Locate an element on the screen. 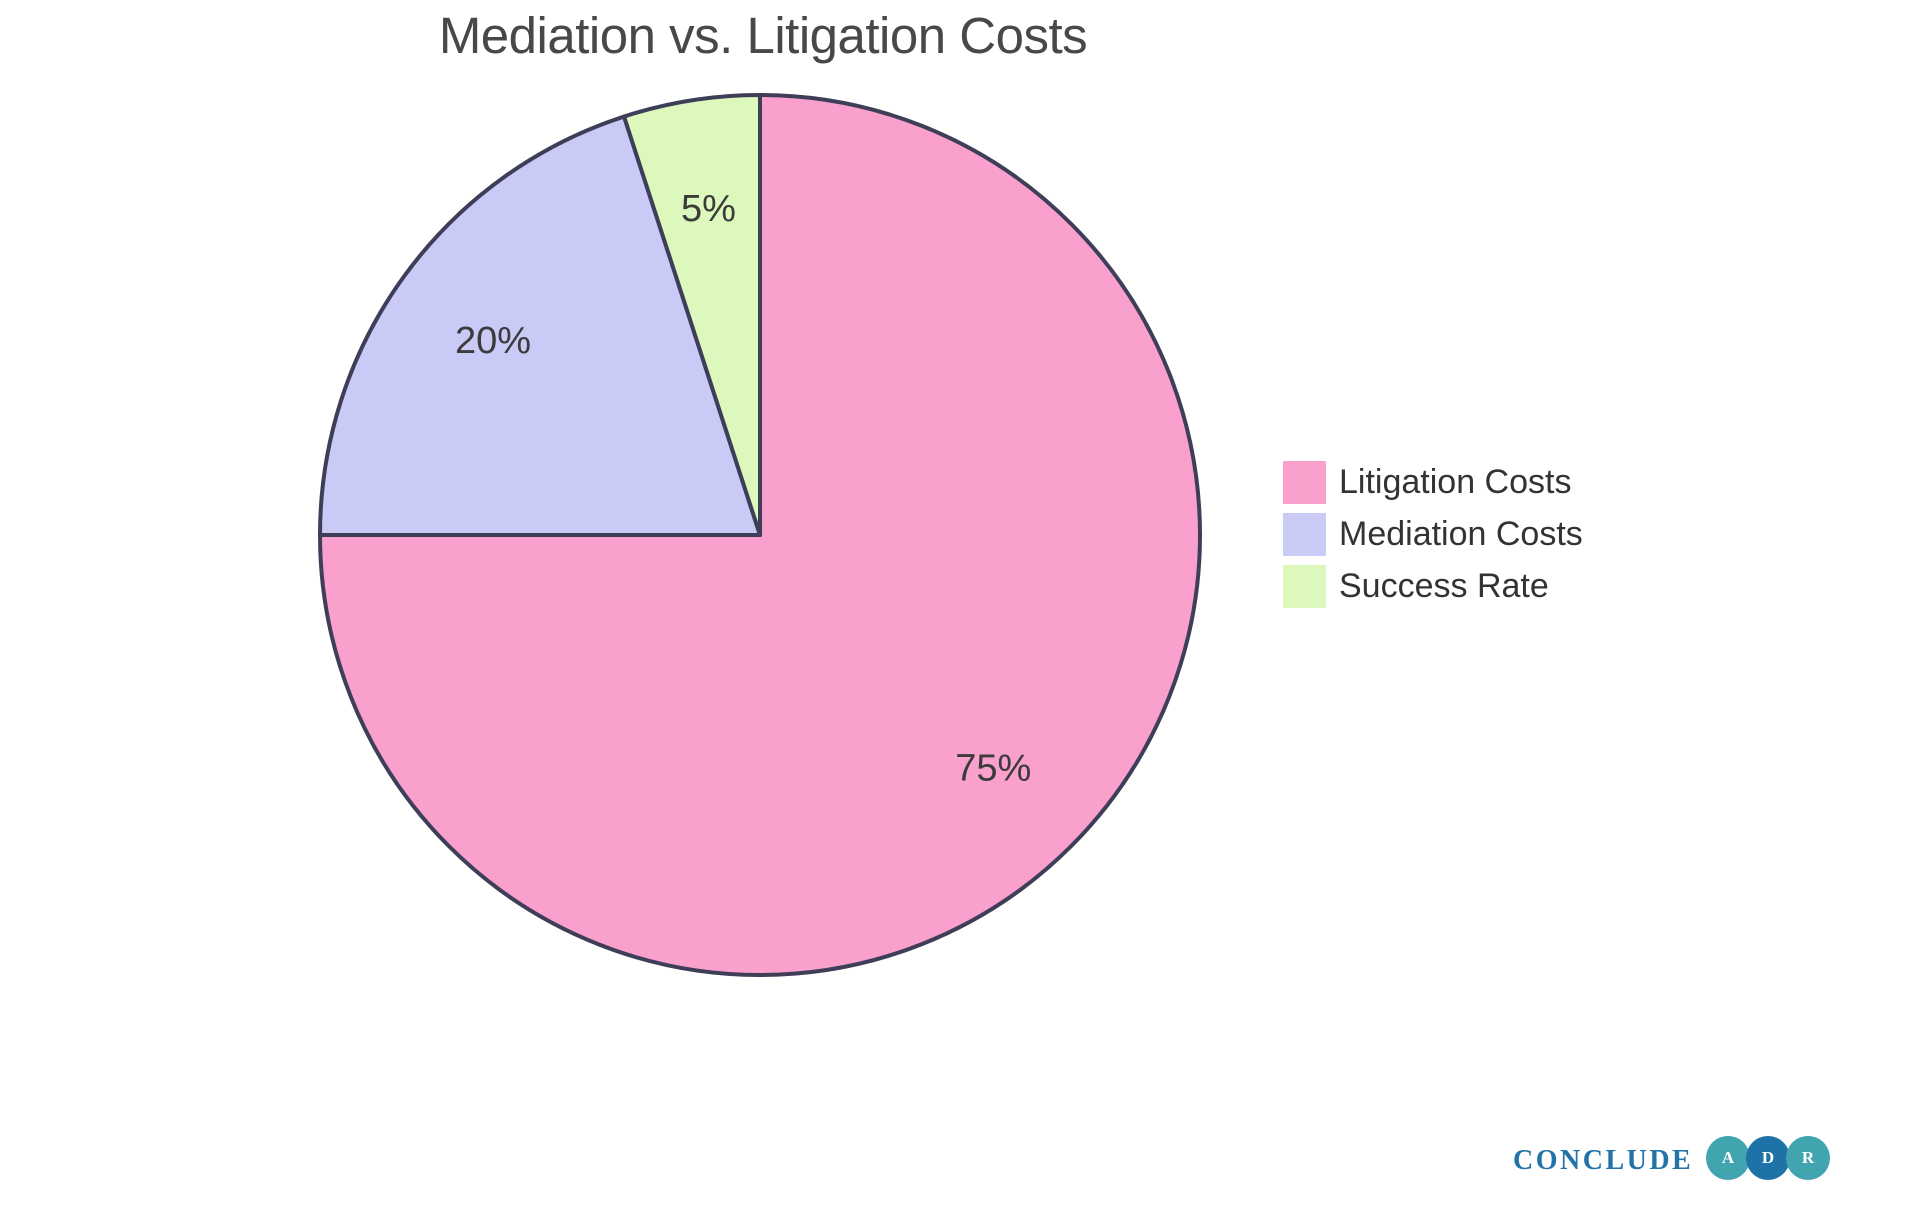 The width and height of the screenshot is (1920, 1215). legend-swatch-mediation-costs is located at coordinates (1304, 534).